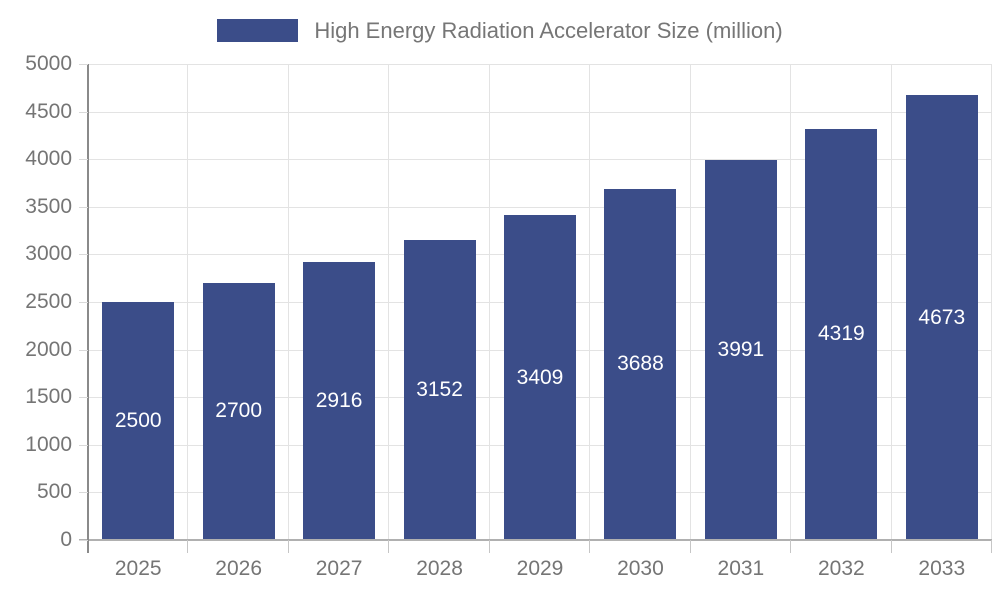 The image size is (1000, 600). What do you see at coordinates (48, 349) in the screenshot?
I see `y-tick-label: 2000` at bounding box center [48, 349].